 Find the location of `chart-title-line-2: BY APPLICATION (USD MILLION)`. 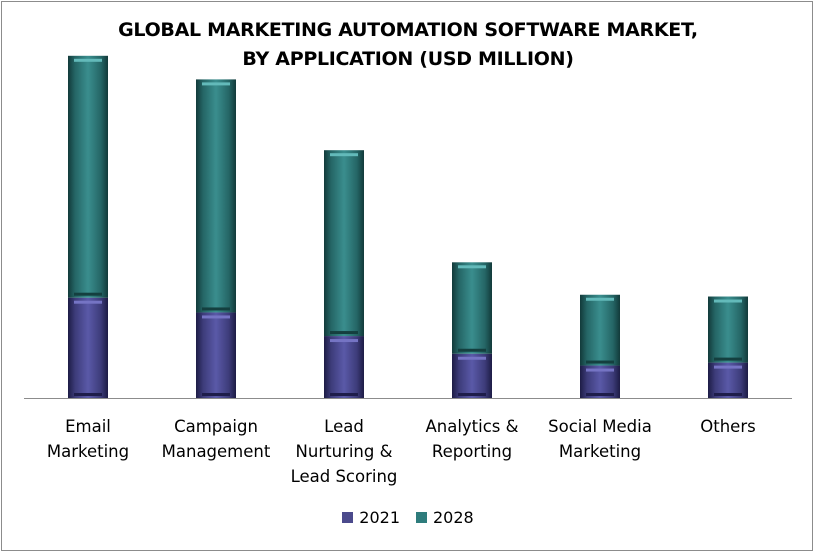

chart-title-line-2: BY APPLICATION (USD MILLION) is located at coordinates (408, 59).